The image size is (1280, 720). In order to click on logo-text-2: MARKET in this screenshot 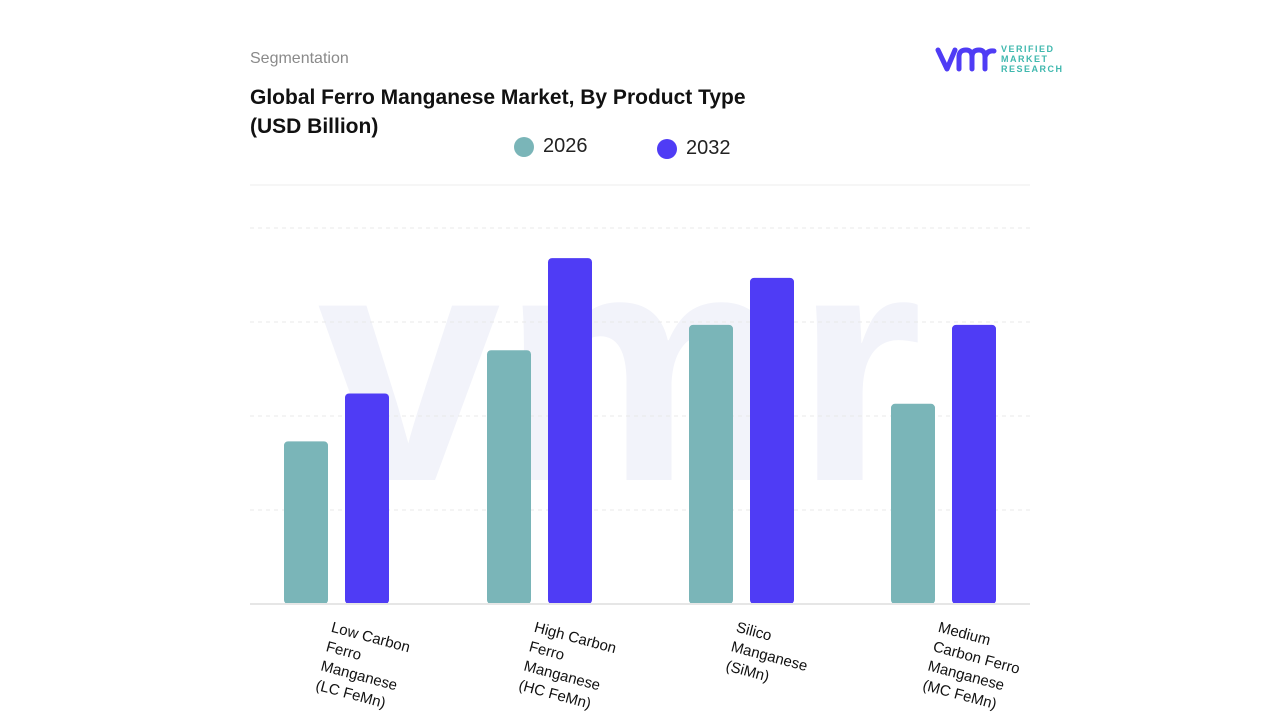, I will do `click(1025, 59)`.